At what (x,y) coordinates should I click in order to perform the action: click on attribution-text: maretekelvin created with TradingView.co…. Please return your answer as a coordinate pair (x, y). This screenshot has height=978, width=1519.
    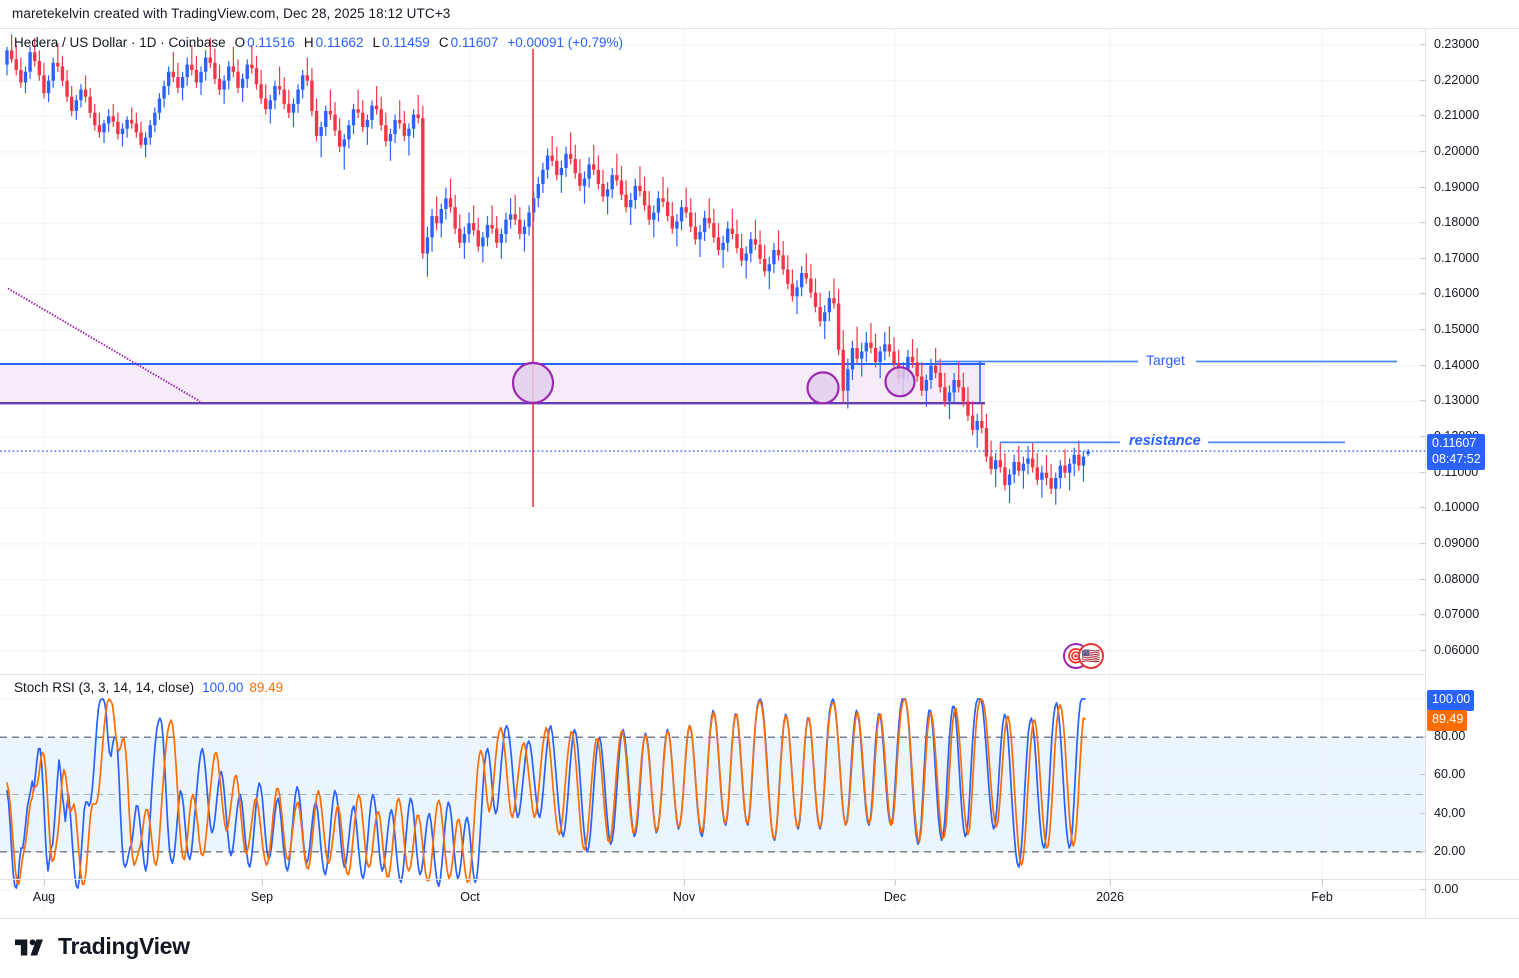
    Looking at the image, I should click on (231, 13).